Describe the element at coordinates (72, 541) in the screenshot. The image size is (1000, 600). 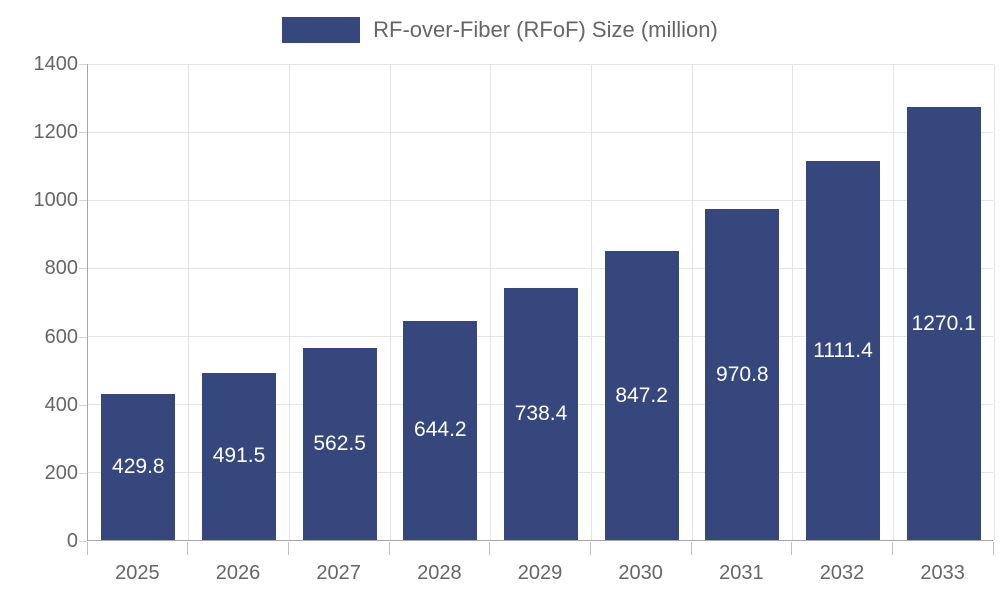
I see `y-tick-label: 0` at that location.